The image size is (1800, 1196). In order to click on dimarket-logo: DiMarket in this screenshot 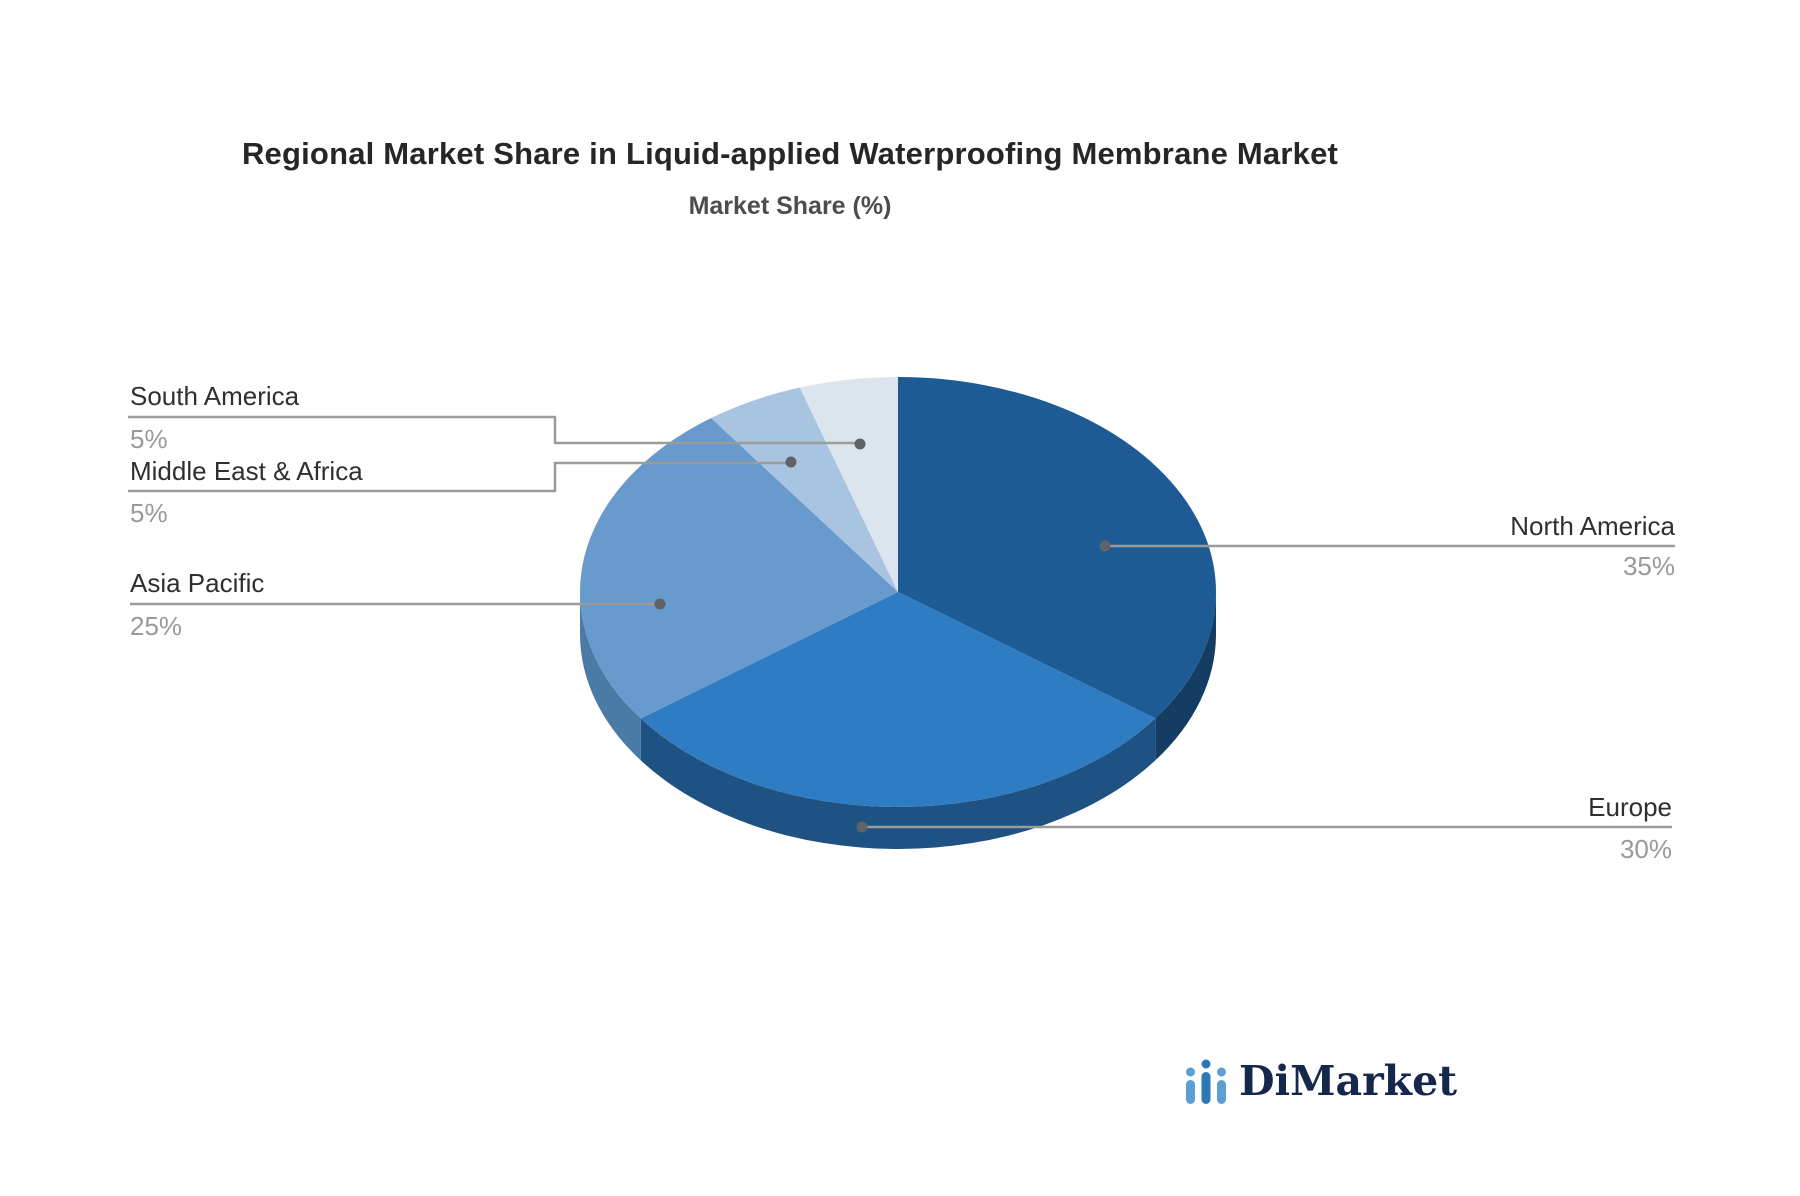, I will do `click(1320, 1081)`.